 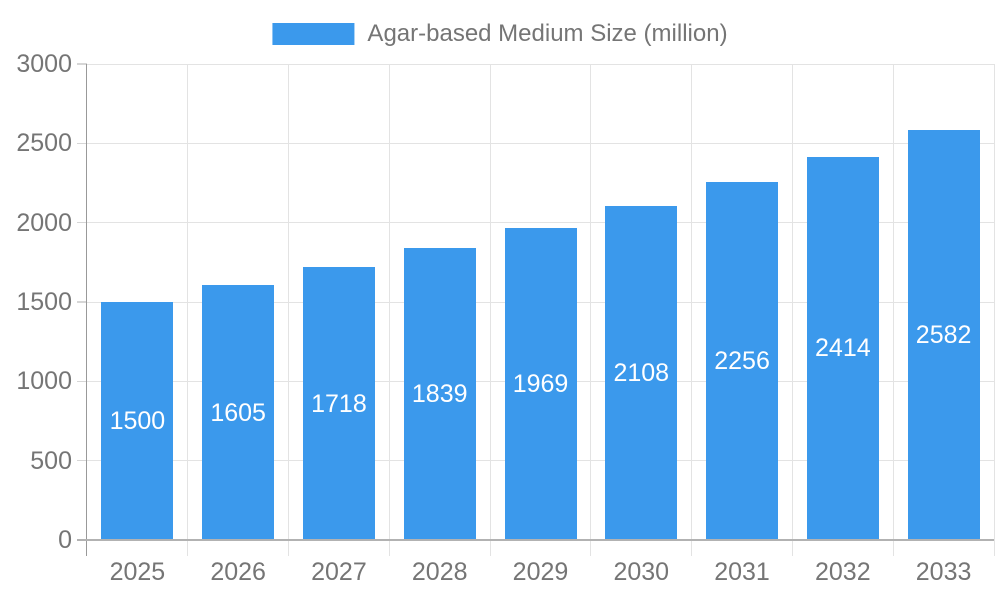 I want to click on x-tick-label: 2027, so click(x=339, y=572).